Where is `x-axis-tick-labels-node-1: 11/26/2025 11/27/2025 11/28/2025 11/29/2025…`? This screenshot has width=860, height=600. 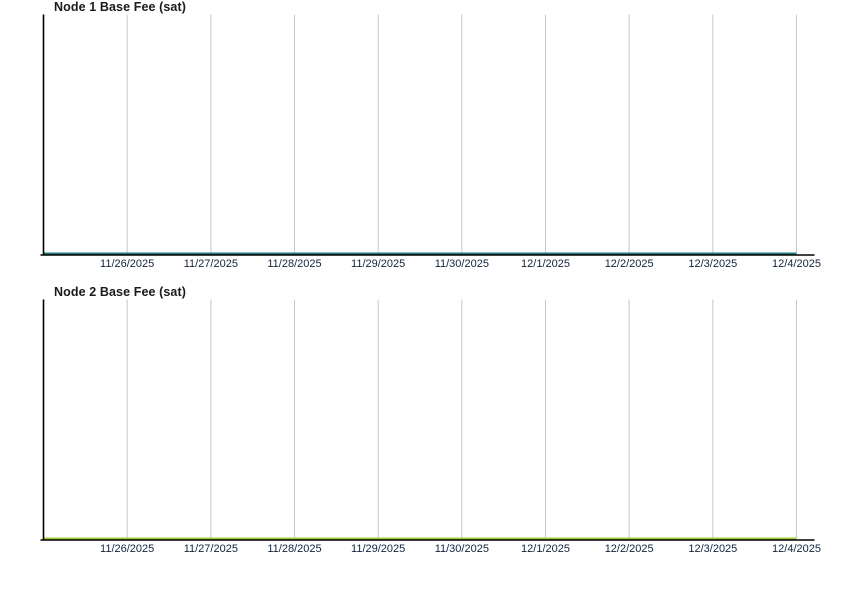 x-axis-tick-labels-node-1: 11/26/2025 11/27/2025 11/28/2025 11/29/2025… is located at coordinates (430, 268).